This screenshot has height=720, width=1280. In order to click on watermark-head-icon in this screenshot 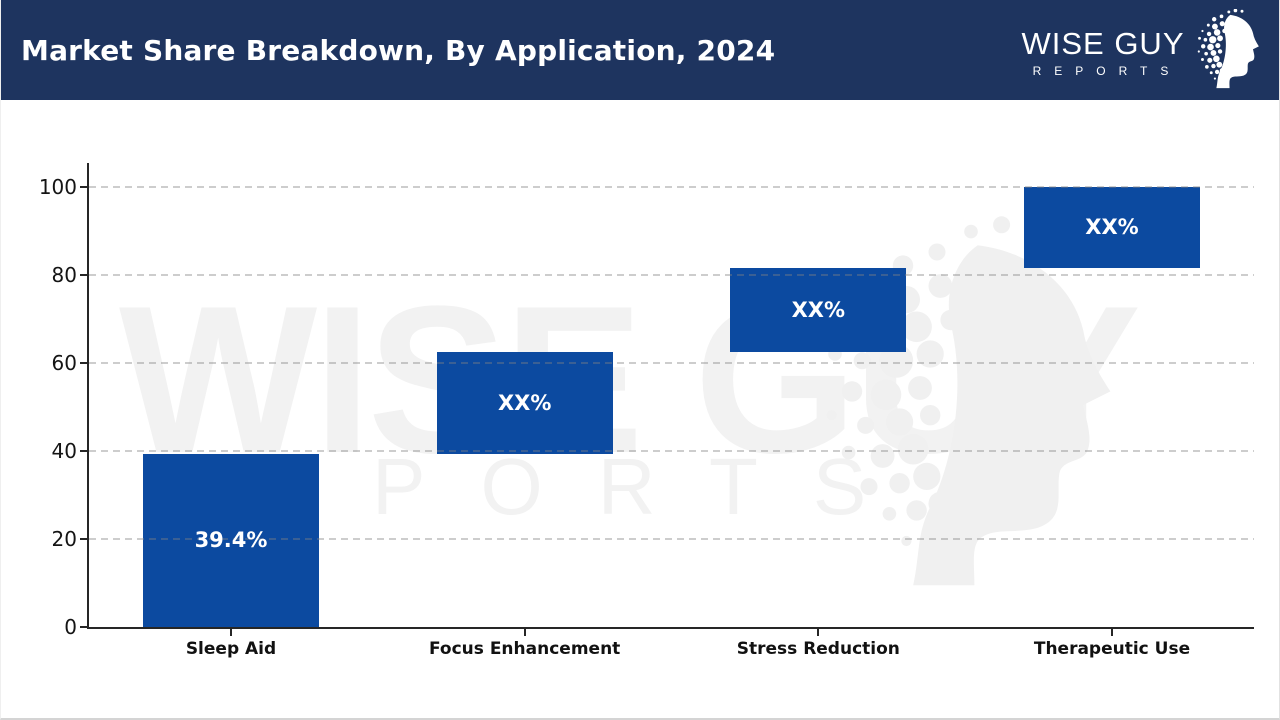, I will do `click(968, 401)`.